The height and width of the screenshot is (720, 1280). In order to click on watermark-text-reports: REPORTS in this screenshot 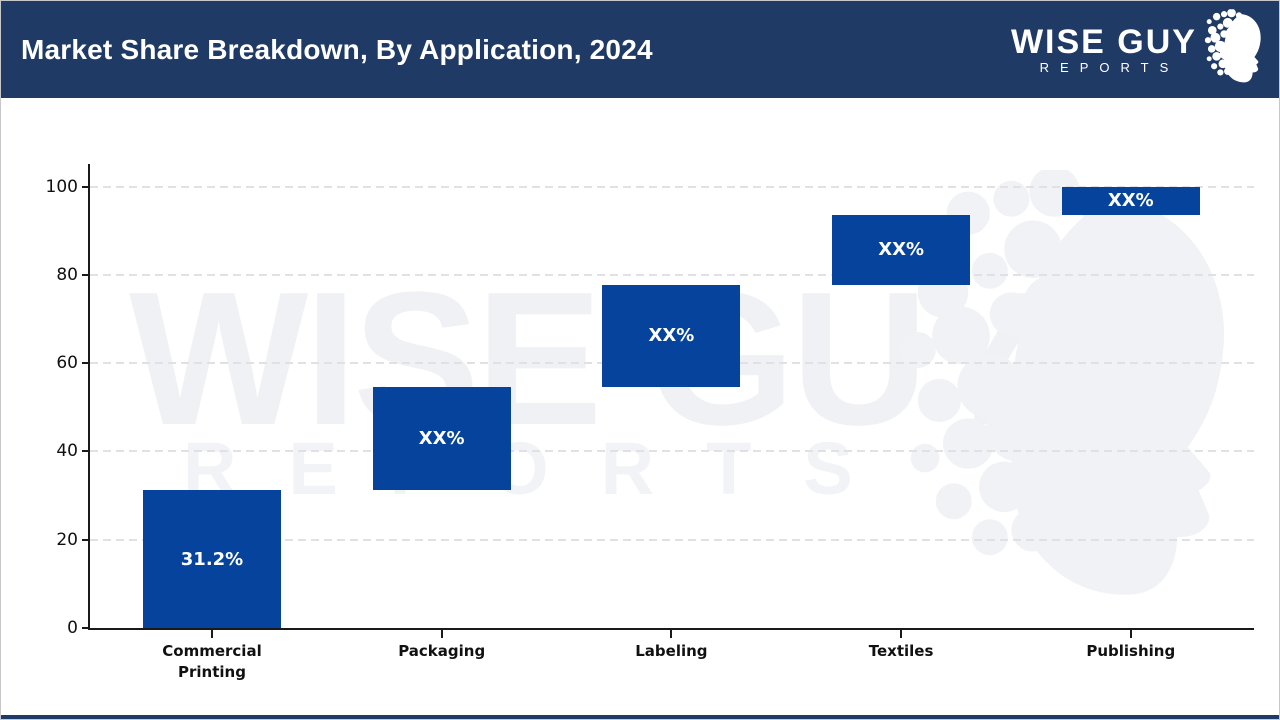, I will do `click(544, 468)`.